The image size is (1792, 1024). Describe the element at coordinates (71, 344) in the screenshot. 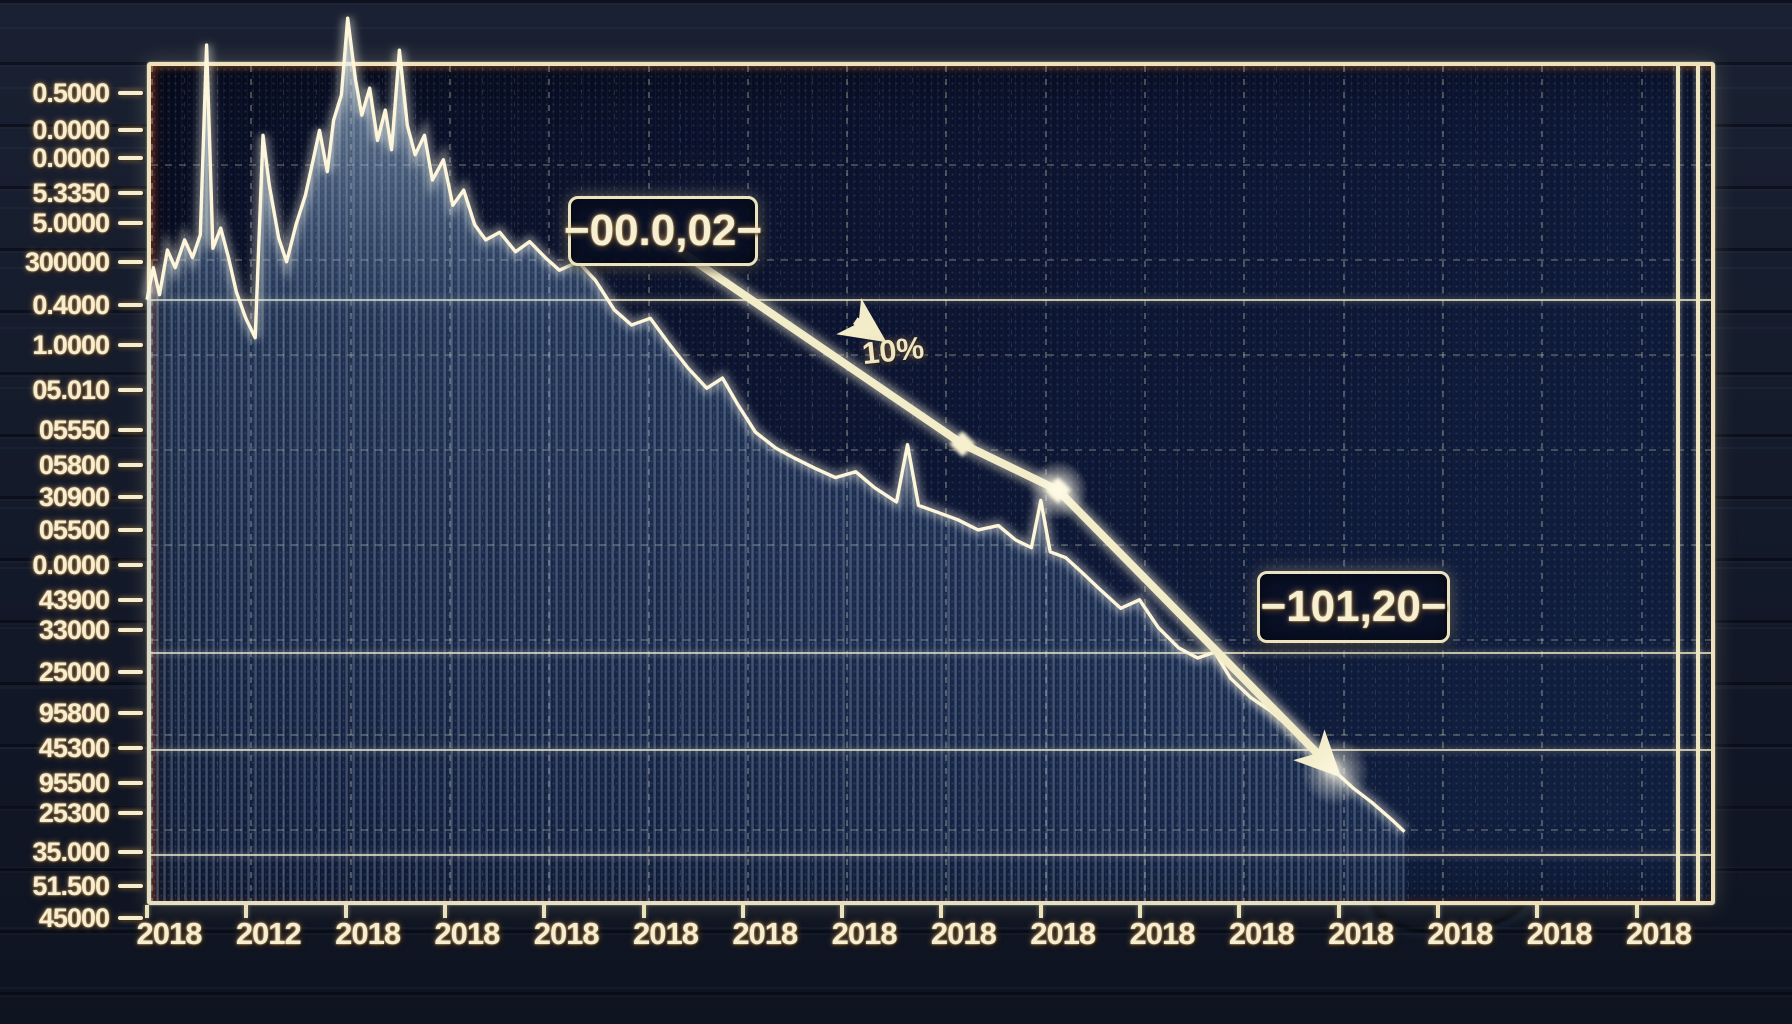

I see `y-tick-label: 1.0000` at that location.